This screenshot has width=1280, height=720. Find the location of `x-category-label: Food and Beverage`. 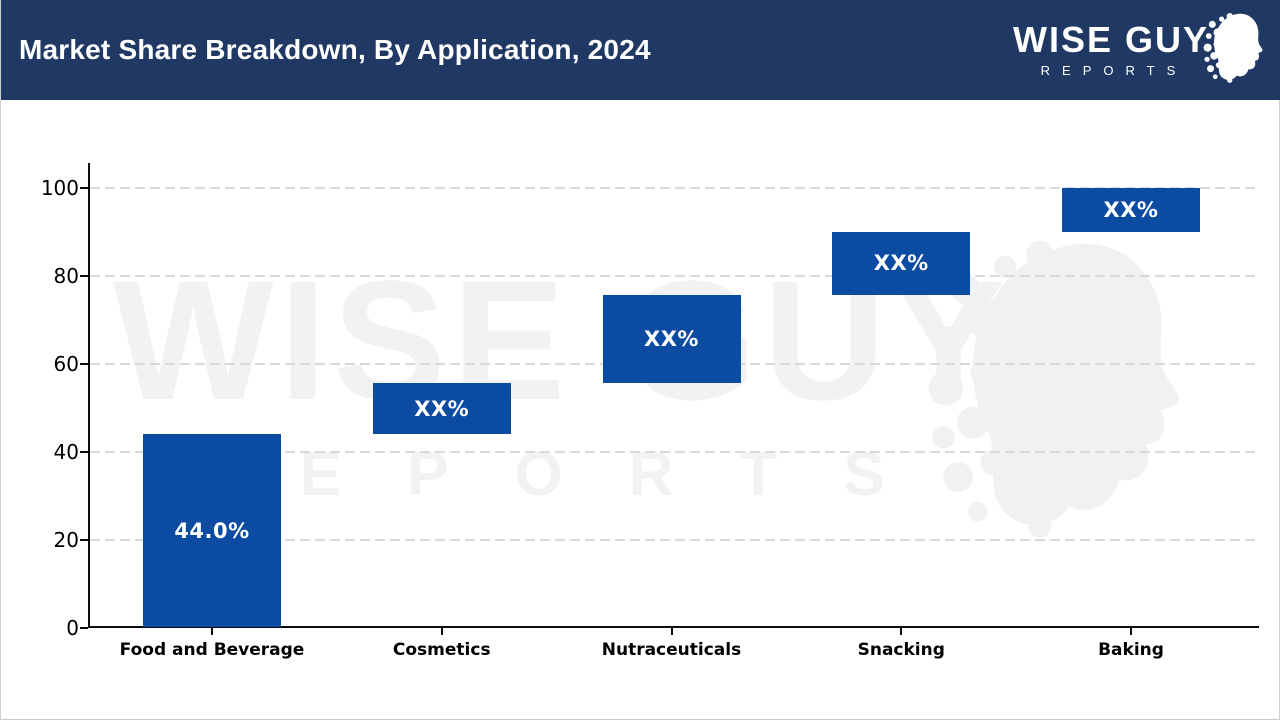

x-category-label: Food and Beverage is located at coordinates (212, 650).